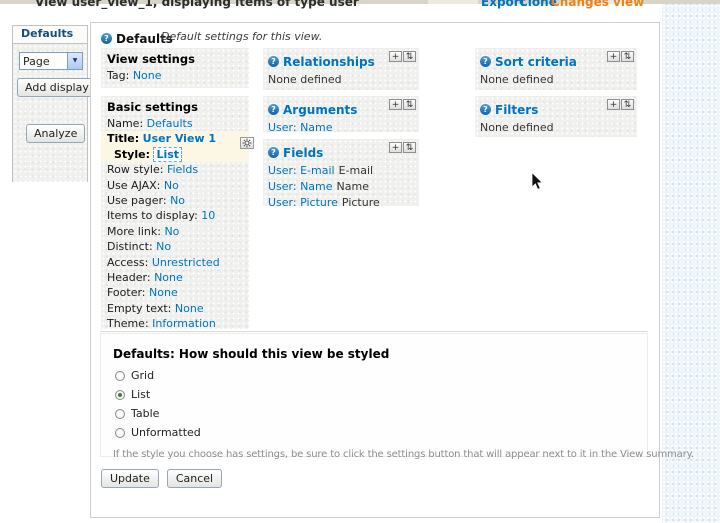  I want to click on setting-row: Access: Unrestricted, so click(163, 262).